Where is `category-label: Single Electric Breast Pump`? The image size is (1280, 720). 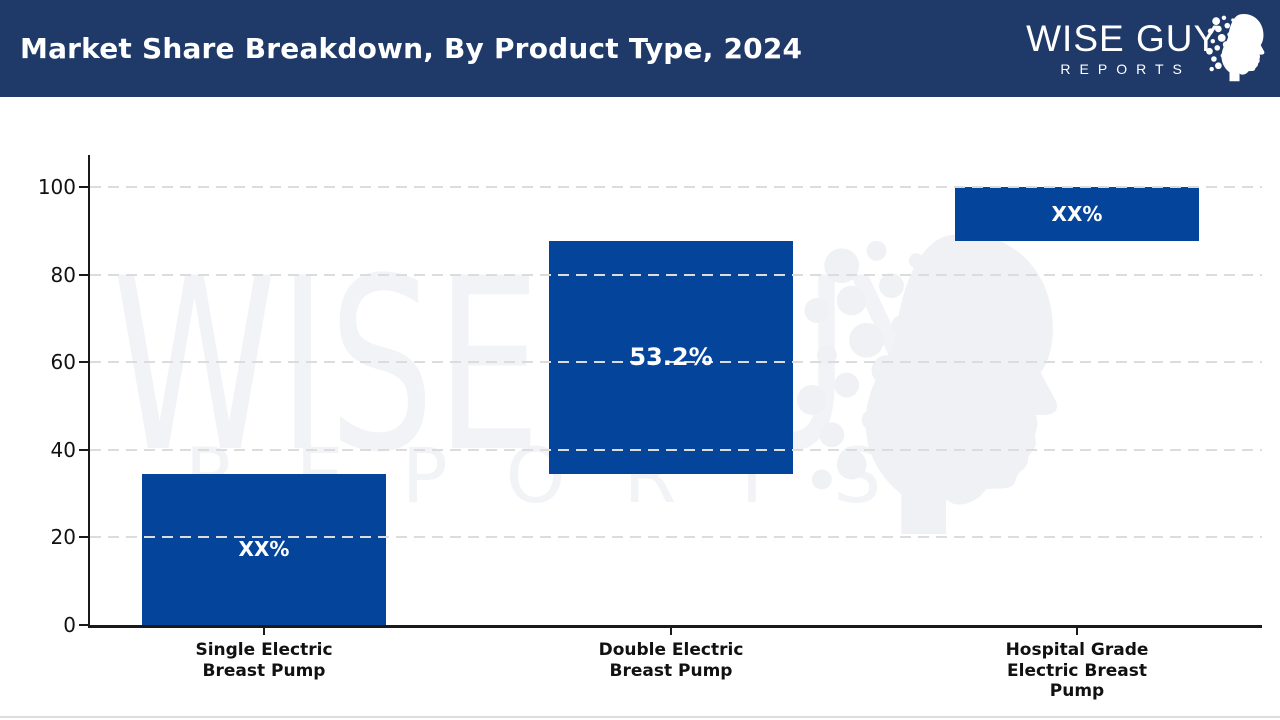
category-label: Single Electric Breast Pump is located at coordinates (264, 660).